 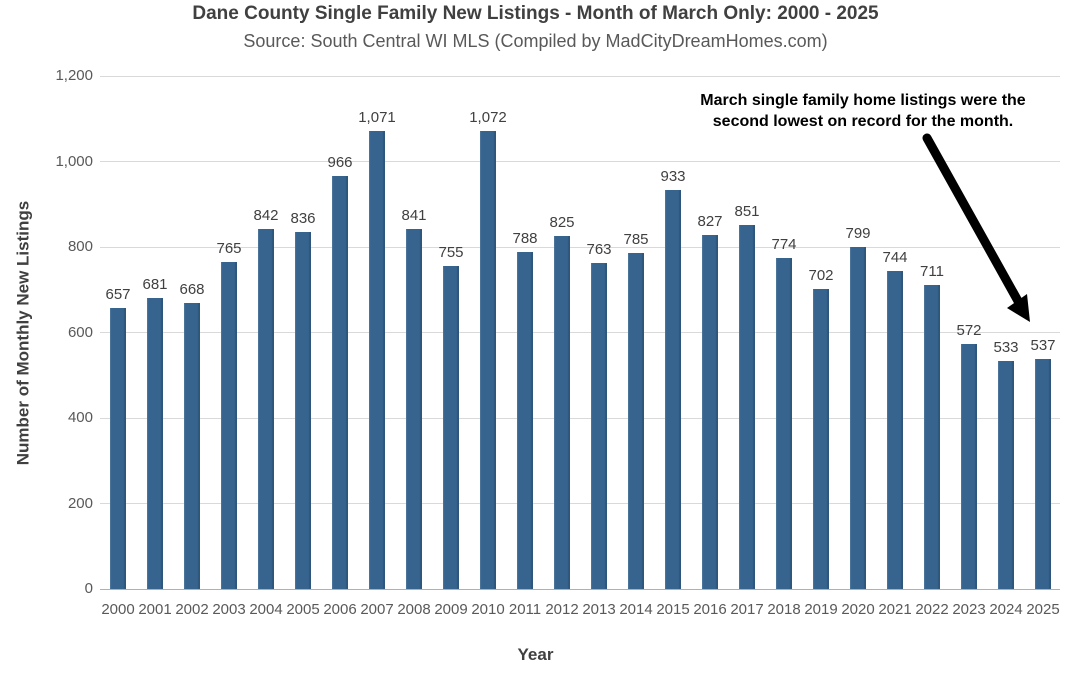 I want to click on x-axis-tick-label-2010: 2010, so click(x=488, y=609).